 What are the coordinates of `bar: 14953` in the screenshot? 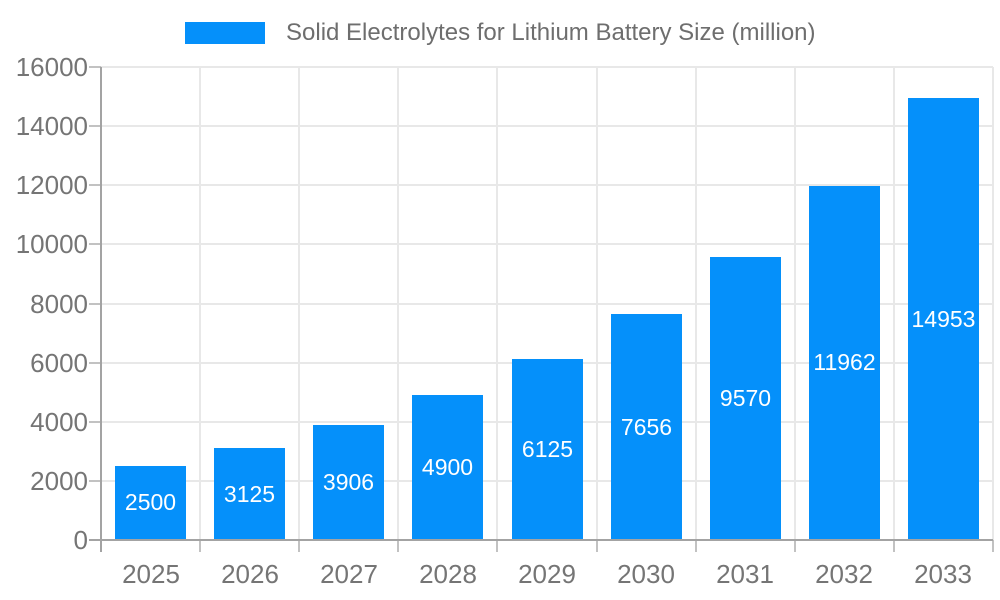 It's located at (943, 319).